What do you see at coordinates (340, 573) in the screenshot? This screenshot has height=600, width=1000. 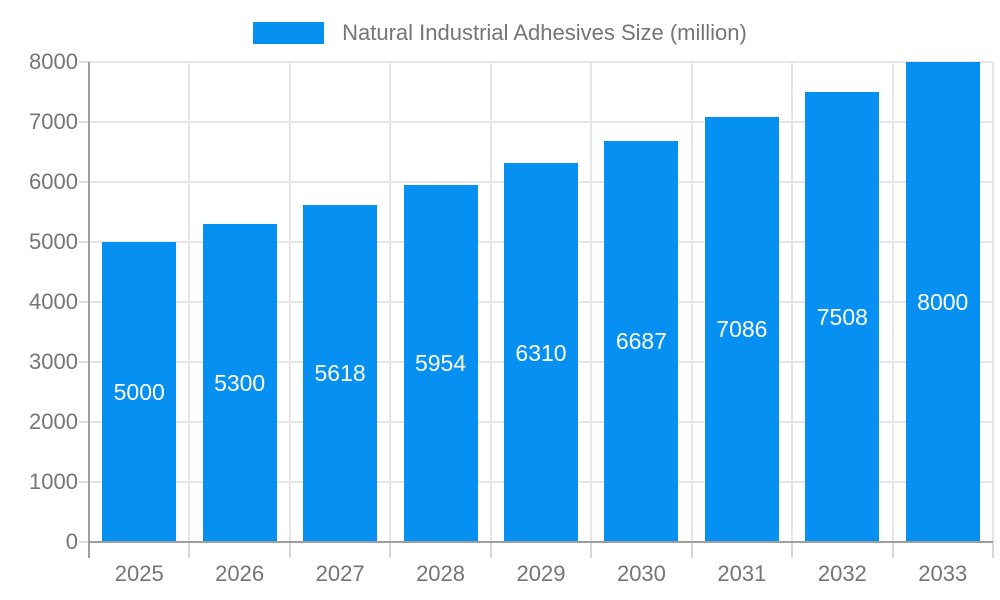 I see `x-tick-label: 2027` at bounding box center [340, 573].